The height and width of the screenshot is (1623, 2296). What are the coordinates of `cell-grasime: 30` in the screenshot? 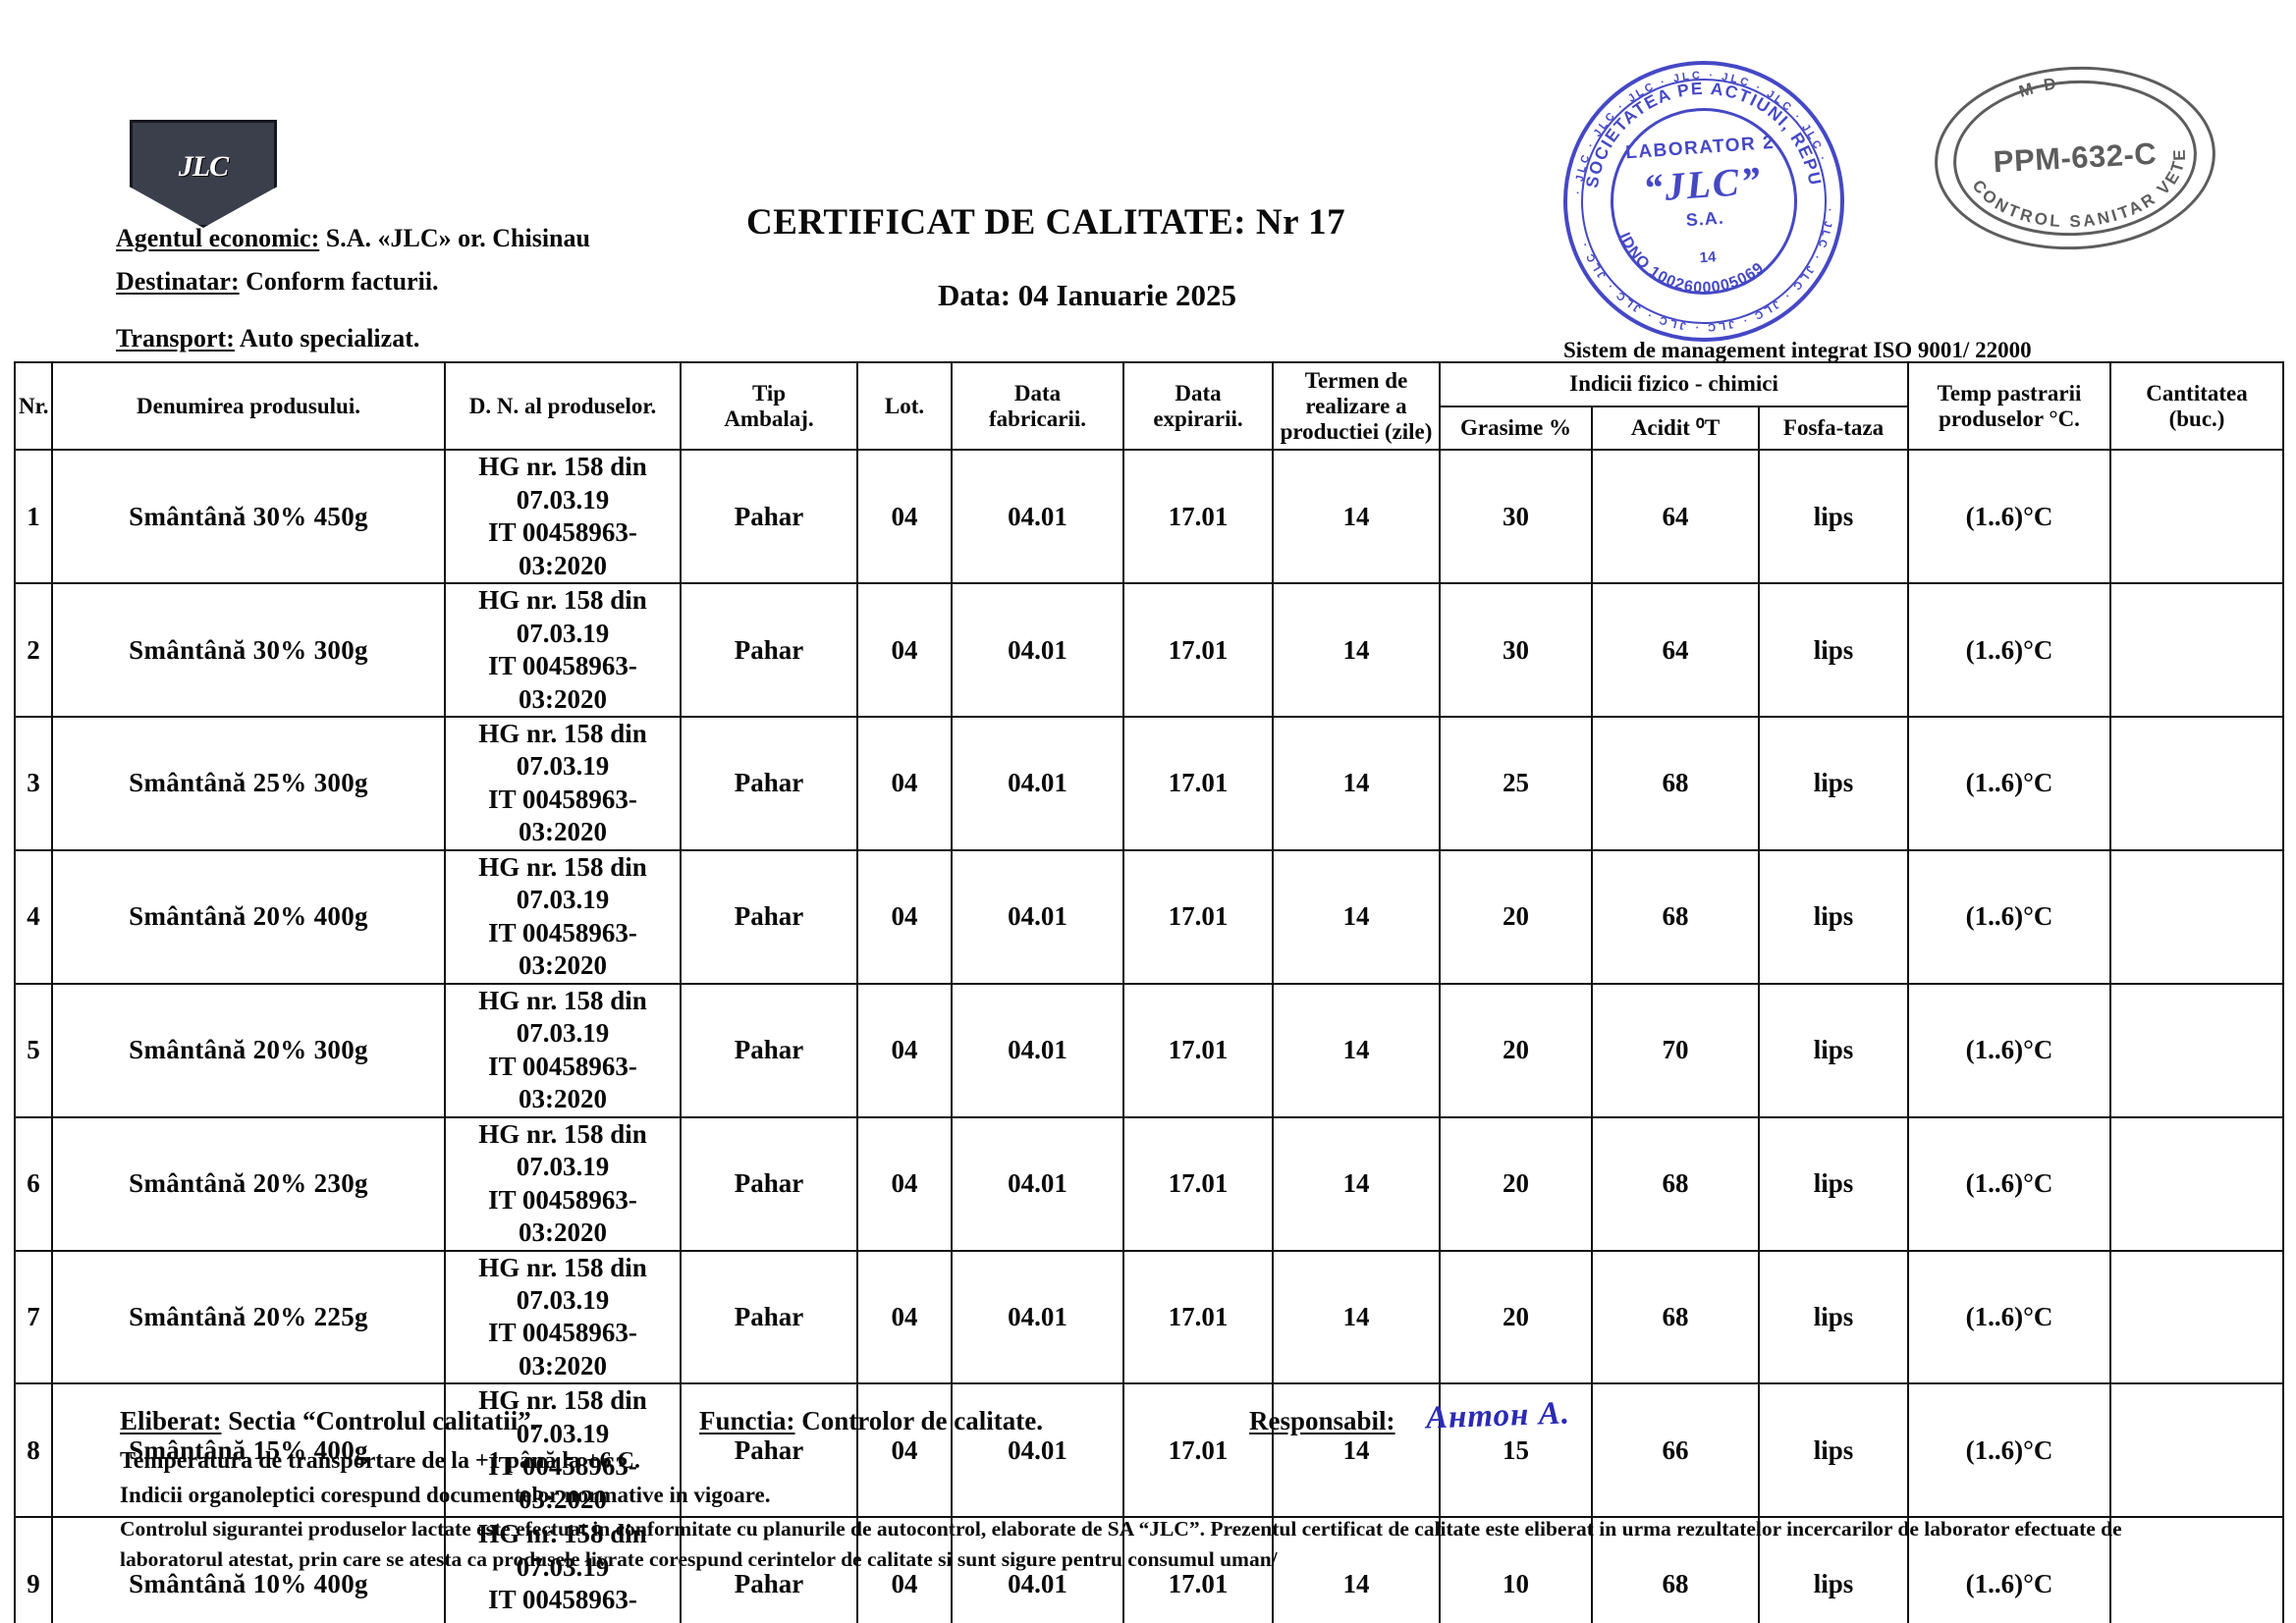 It's located at (1516, 517).